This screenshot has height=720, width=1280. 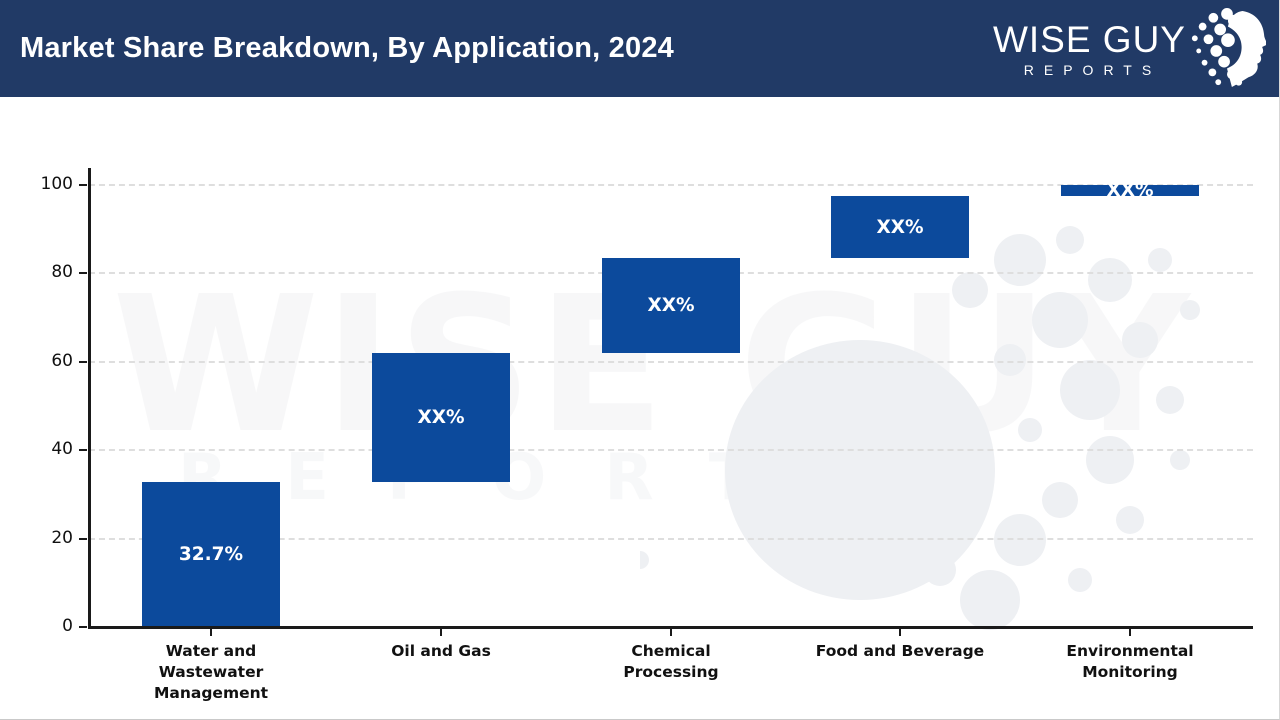 What do you see at coordinates (670, 627) in the screenshot?
I see `x-axis-line` at bounding box center [670, 627].